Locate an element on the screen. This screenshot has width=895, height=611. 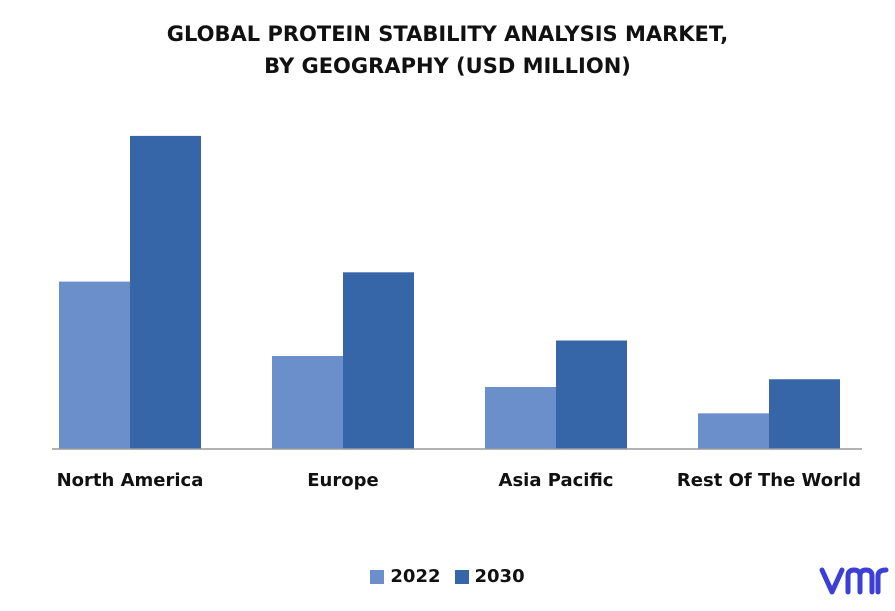
bar-north-america-2030 is located at coordinates (165, 292).